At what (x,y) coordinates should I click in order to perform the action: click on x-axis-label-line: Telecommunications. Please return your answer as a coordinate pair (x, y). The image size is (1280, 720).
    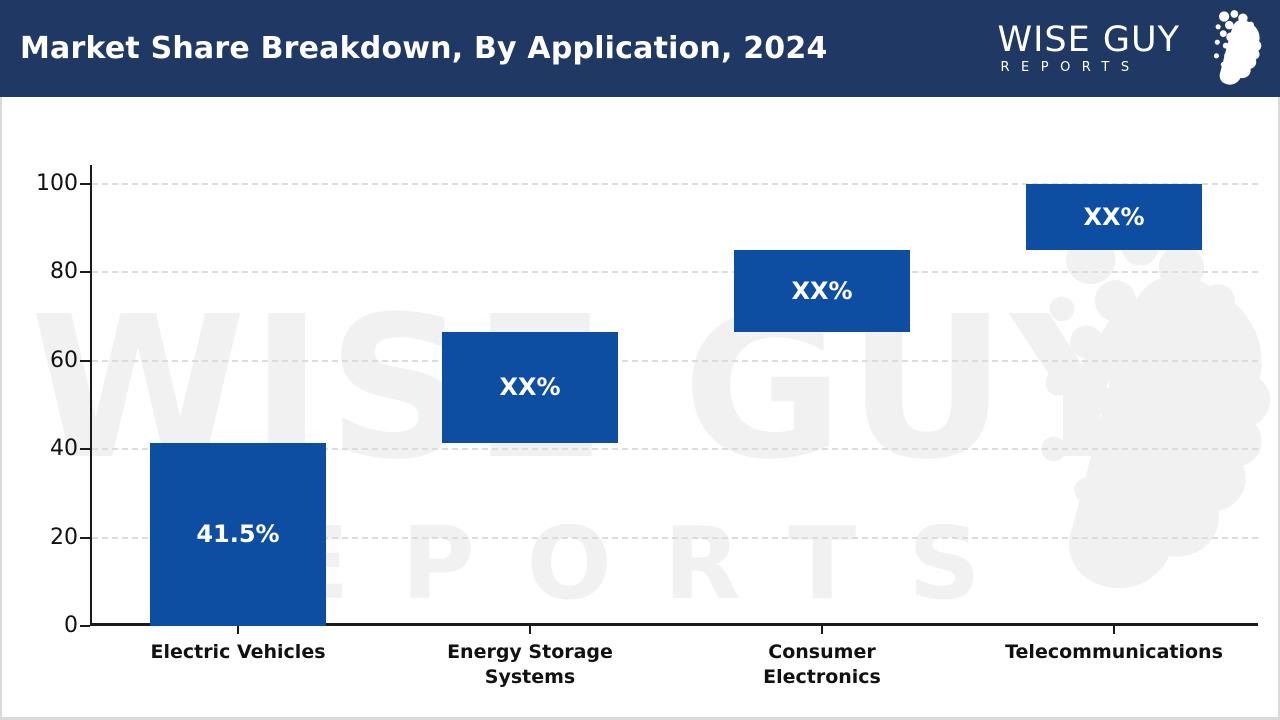
    Looking at the image, I should click on (1114, 652).